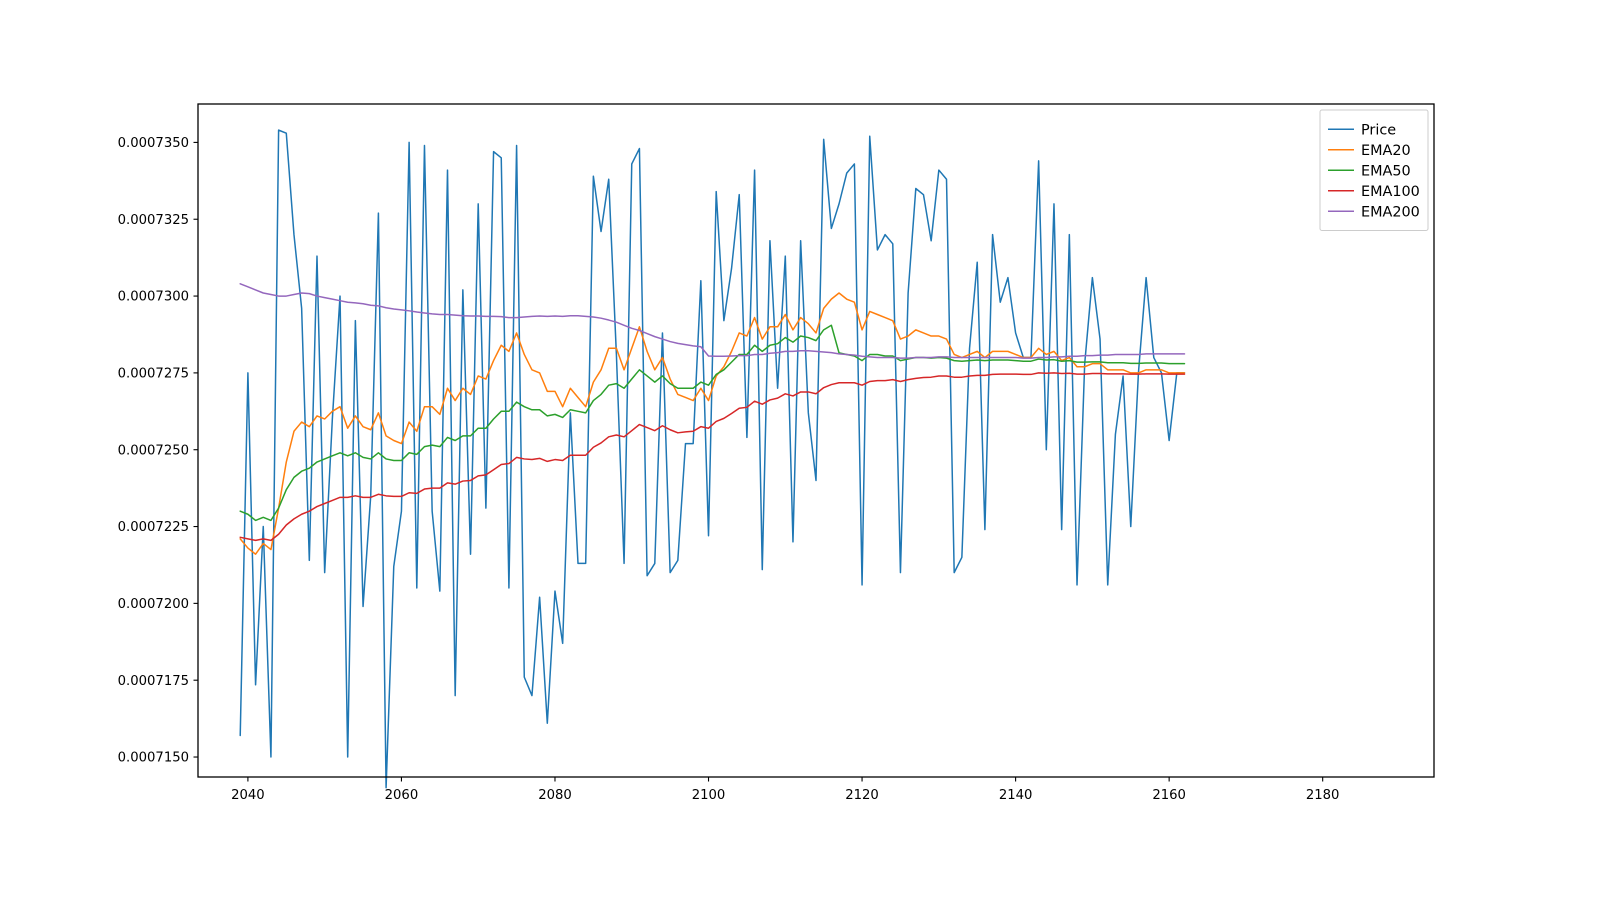 This screenshot has height=900, width=1600. I want to click on ytick-label-0.0007350: 0.0007350, so click(153, 143).